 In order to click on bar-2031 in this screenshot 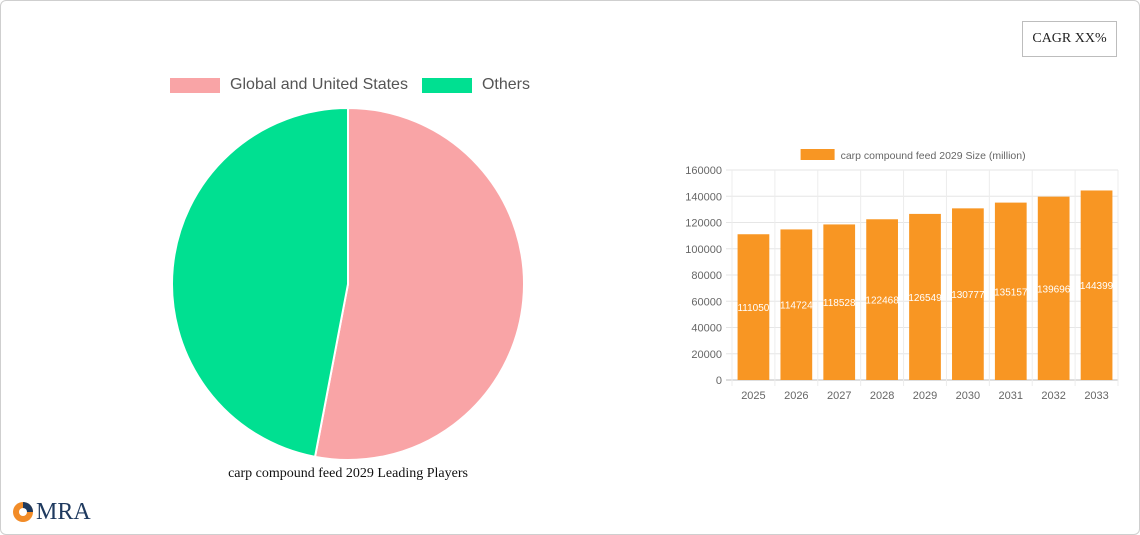, I will do `click(1010, 291)`.